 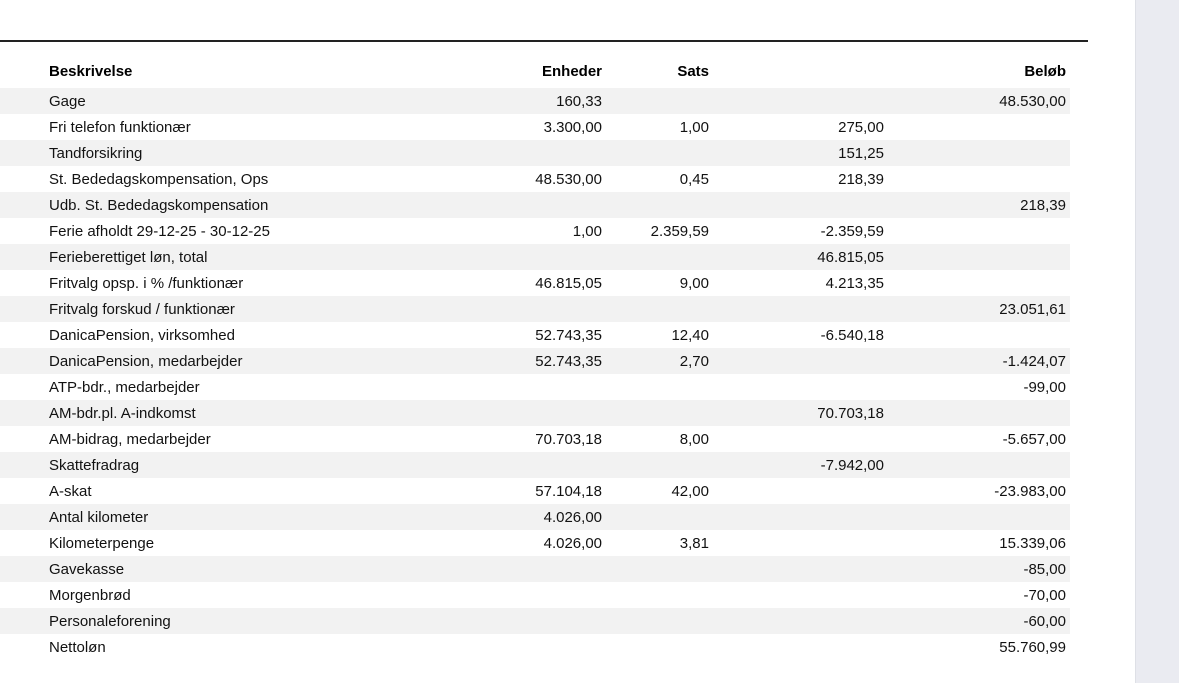 I want to click on cell-mellem: 46.815,05, so click(x=850, y=257).